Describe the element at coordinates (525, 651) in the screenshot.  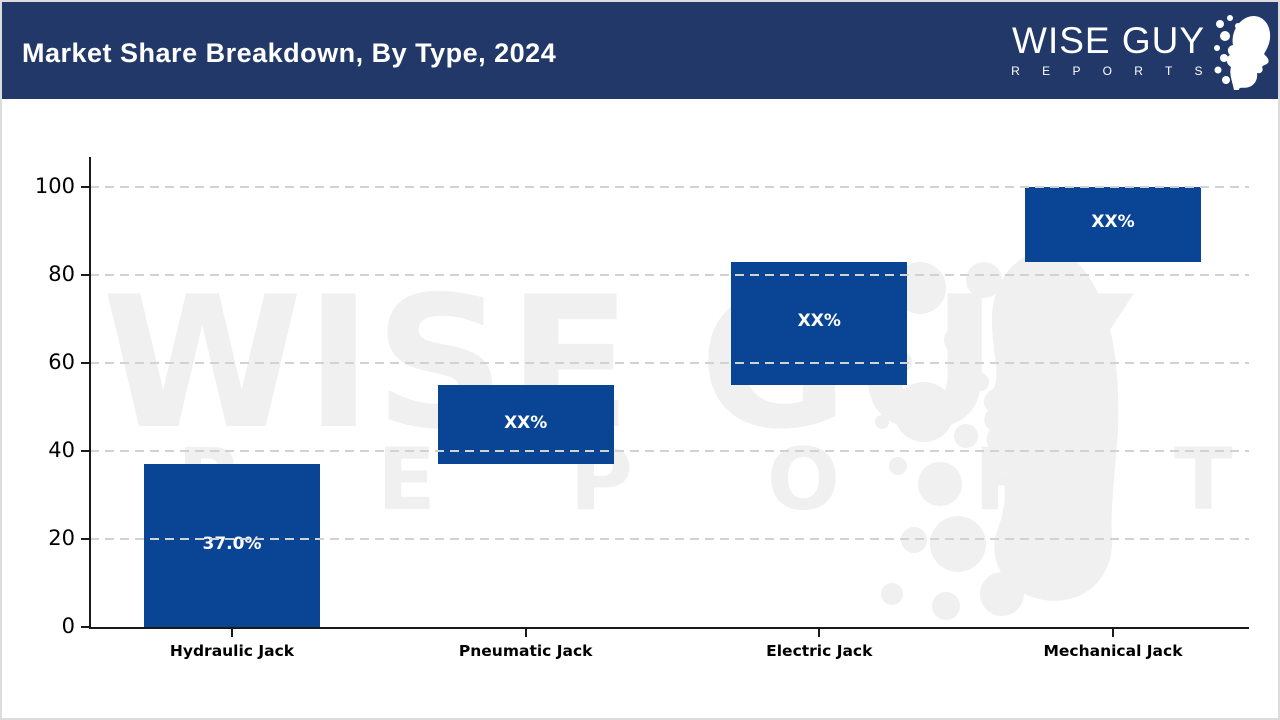
I see `category-label-1: Pneumatic Jack` at that location.